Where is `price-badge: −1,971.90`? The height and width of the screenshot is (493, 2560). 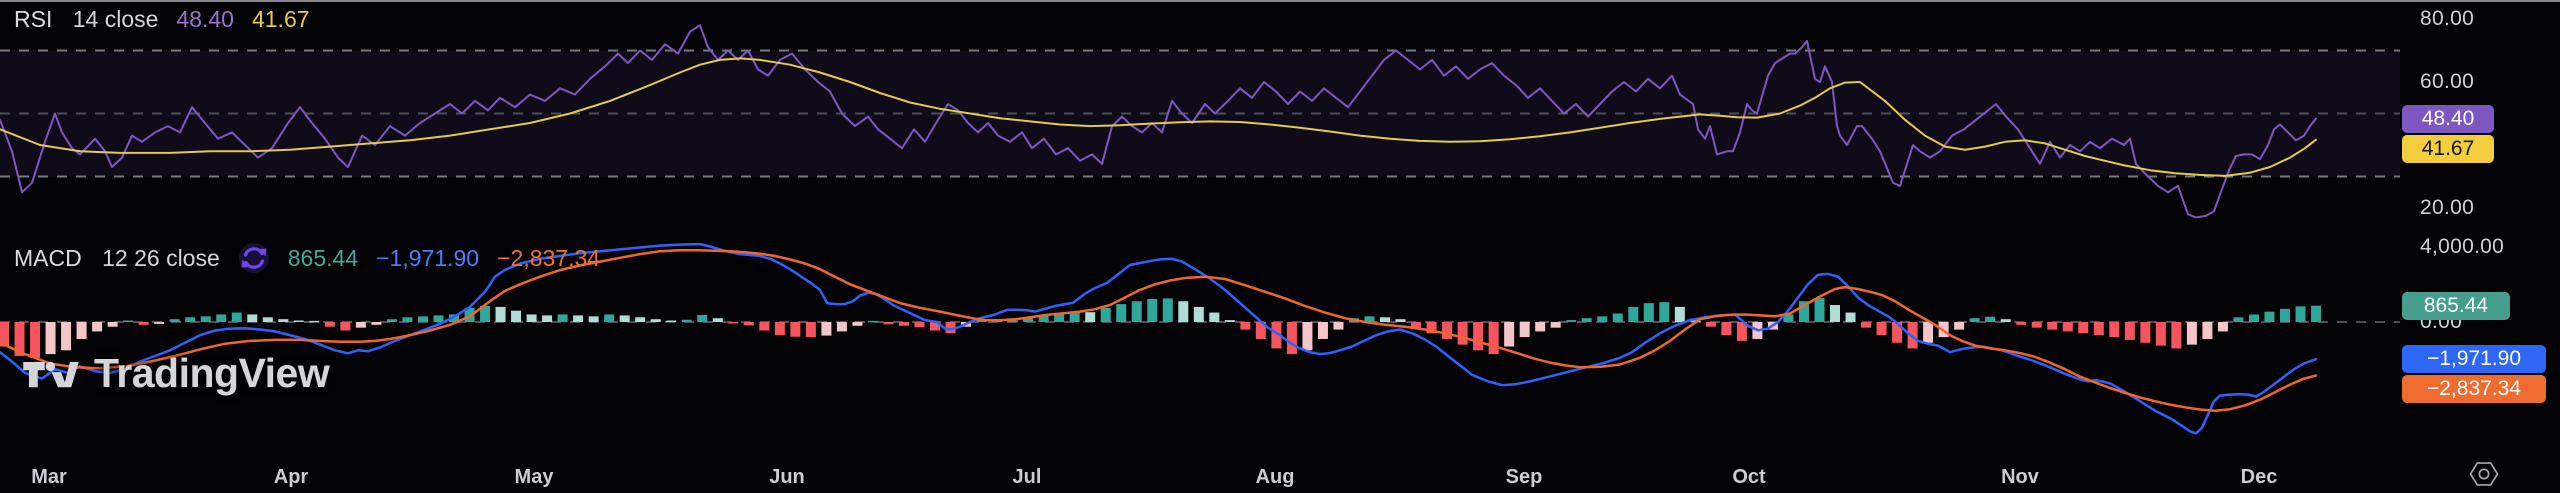 price-badge: −1,971.90 is located at coordinates (2474, 359).